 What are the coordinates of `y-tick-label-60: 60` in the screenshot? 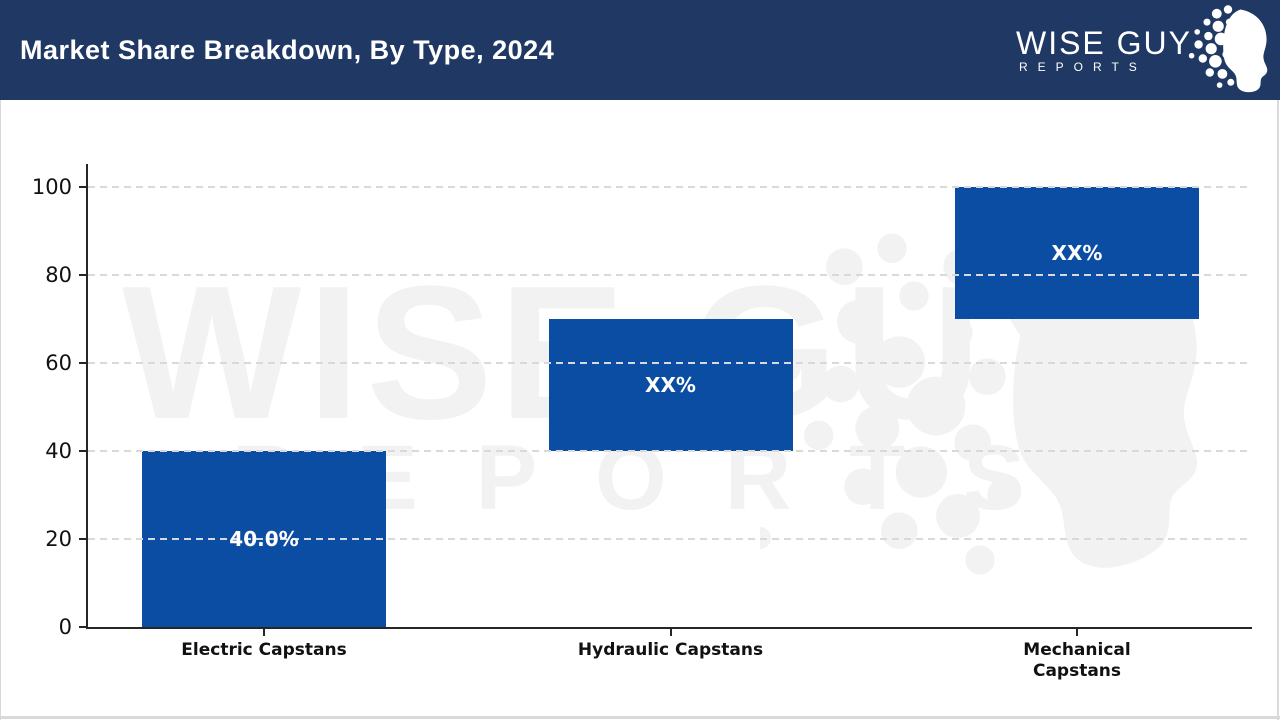 It's located at (58, 363).